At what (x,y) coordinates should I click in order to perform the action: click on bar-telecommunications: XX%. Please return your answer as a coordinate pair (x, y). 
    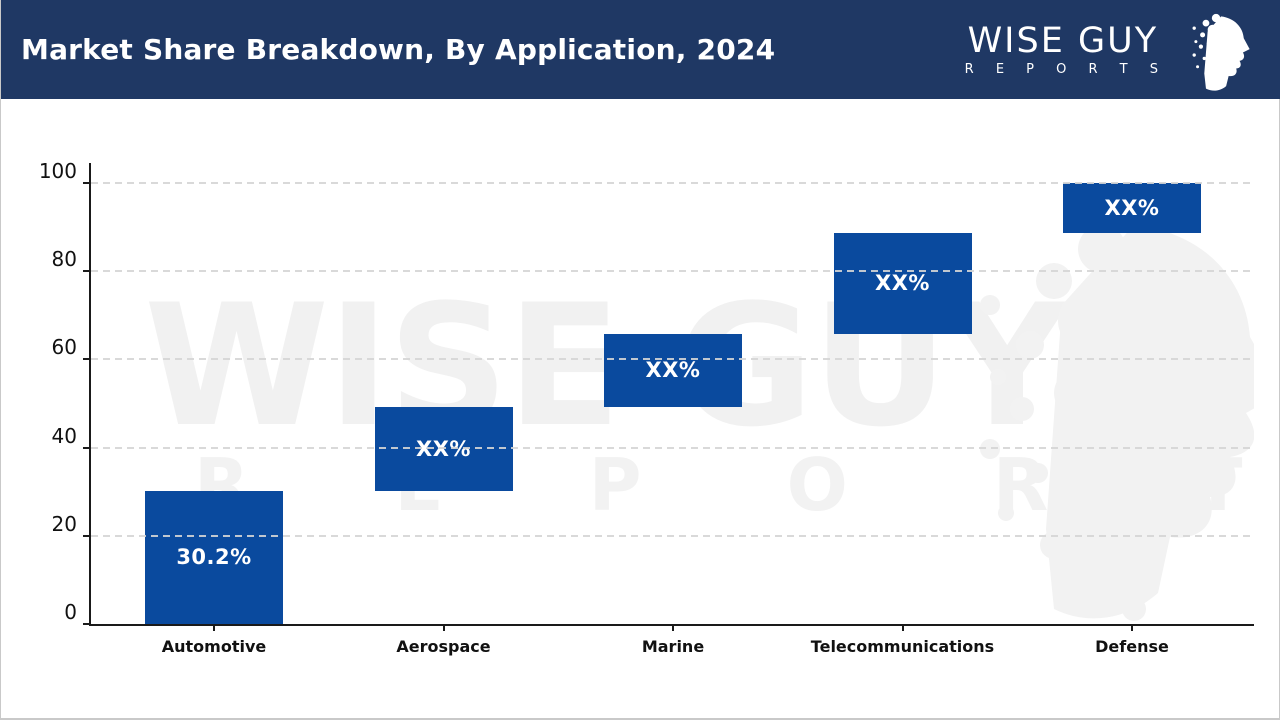
    Looking at the image, I should click on (902, 283).